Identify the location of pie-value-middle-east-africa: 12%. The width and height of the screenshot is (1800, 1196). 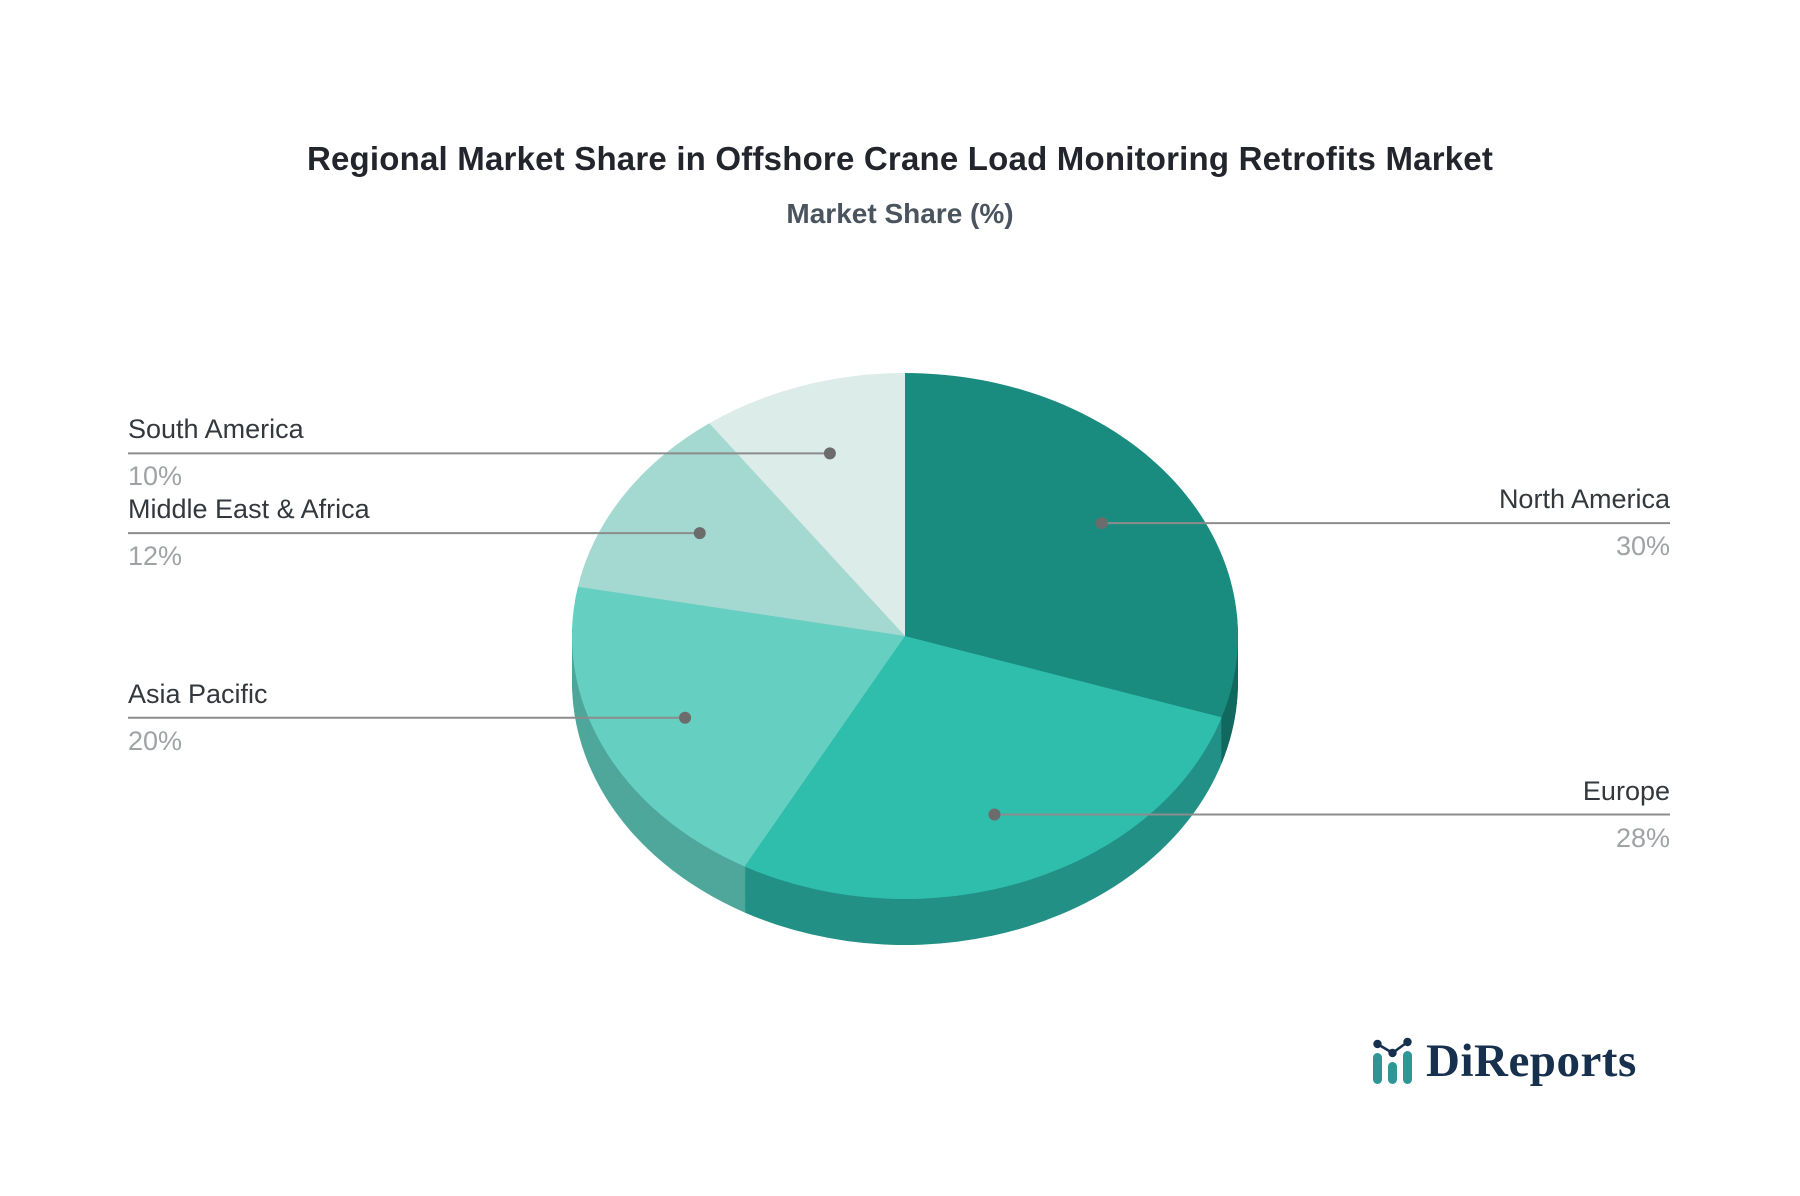
(155, 556).